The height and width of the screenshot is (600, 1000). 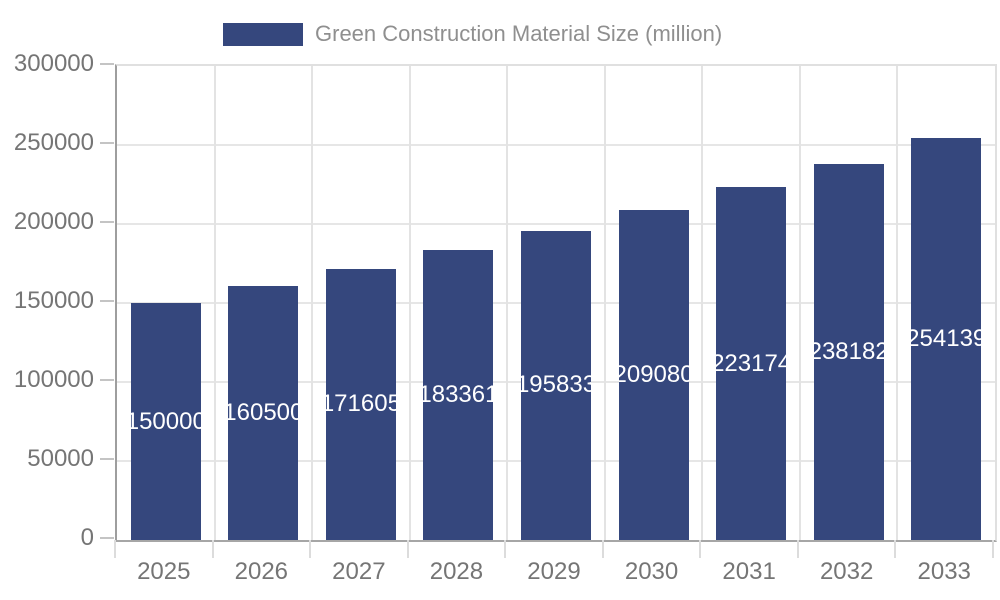 I want to click on x-axis-label-2029: 2029, so click(x=554, y=571).